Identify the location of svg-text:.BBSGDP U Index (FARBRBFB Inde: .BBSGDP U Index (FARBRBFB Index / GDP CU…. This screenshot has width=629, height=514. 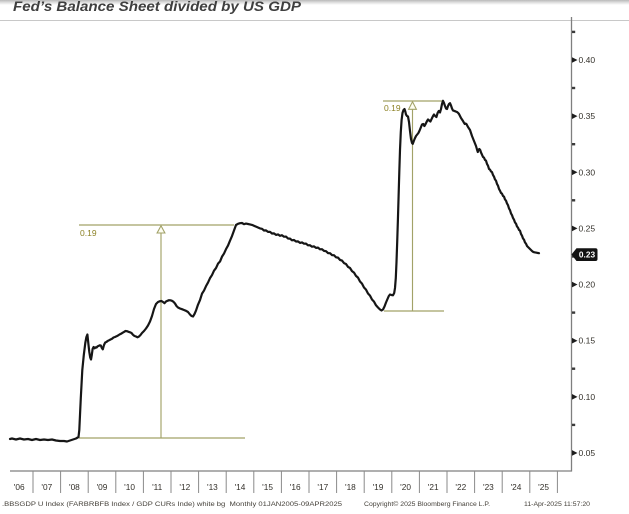
(172, 504).